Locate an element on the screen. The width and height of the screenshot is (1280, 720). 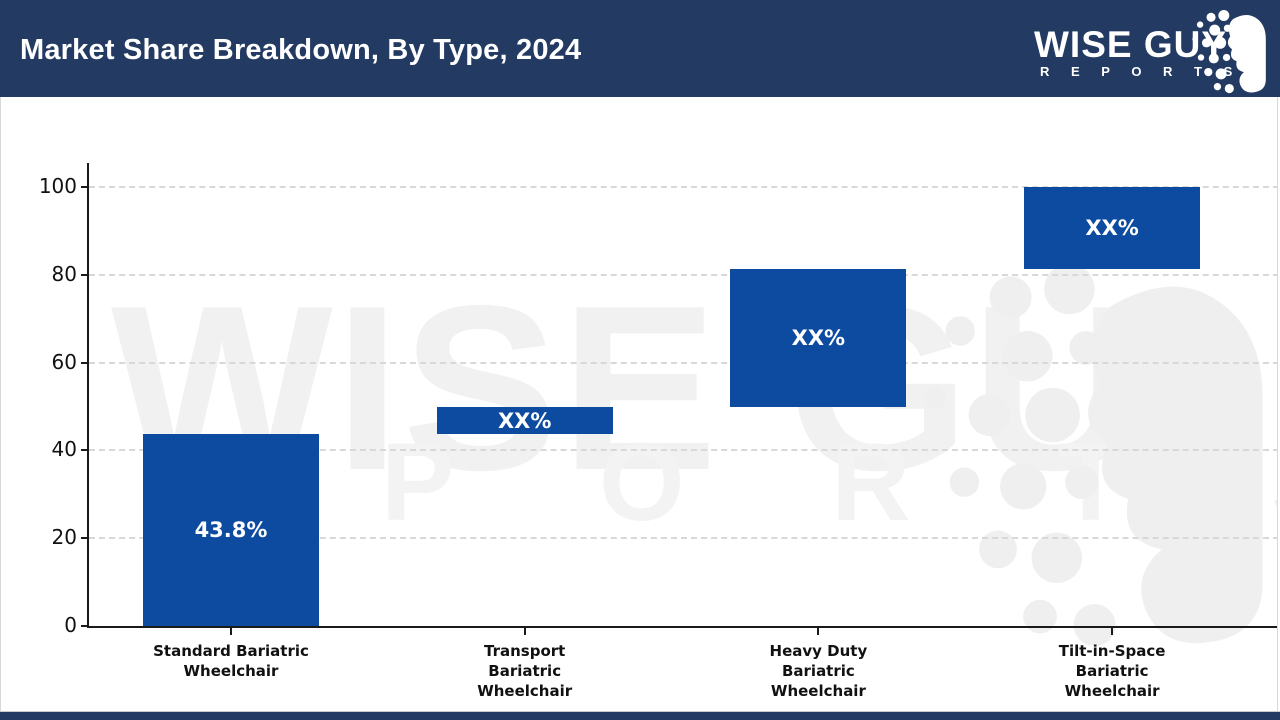
page-title: Market Share Breakdown, By Type, 2024 is located at coordinates (301, 50).